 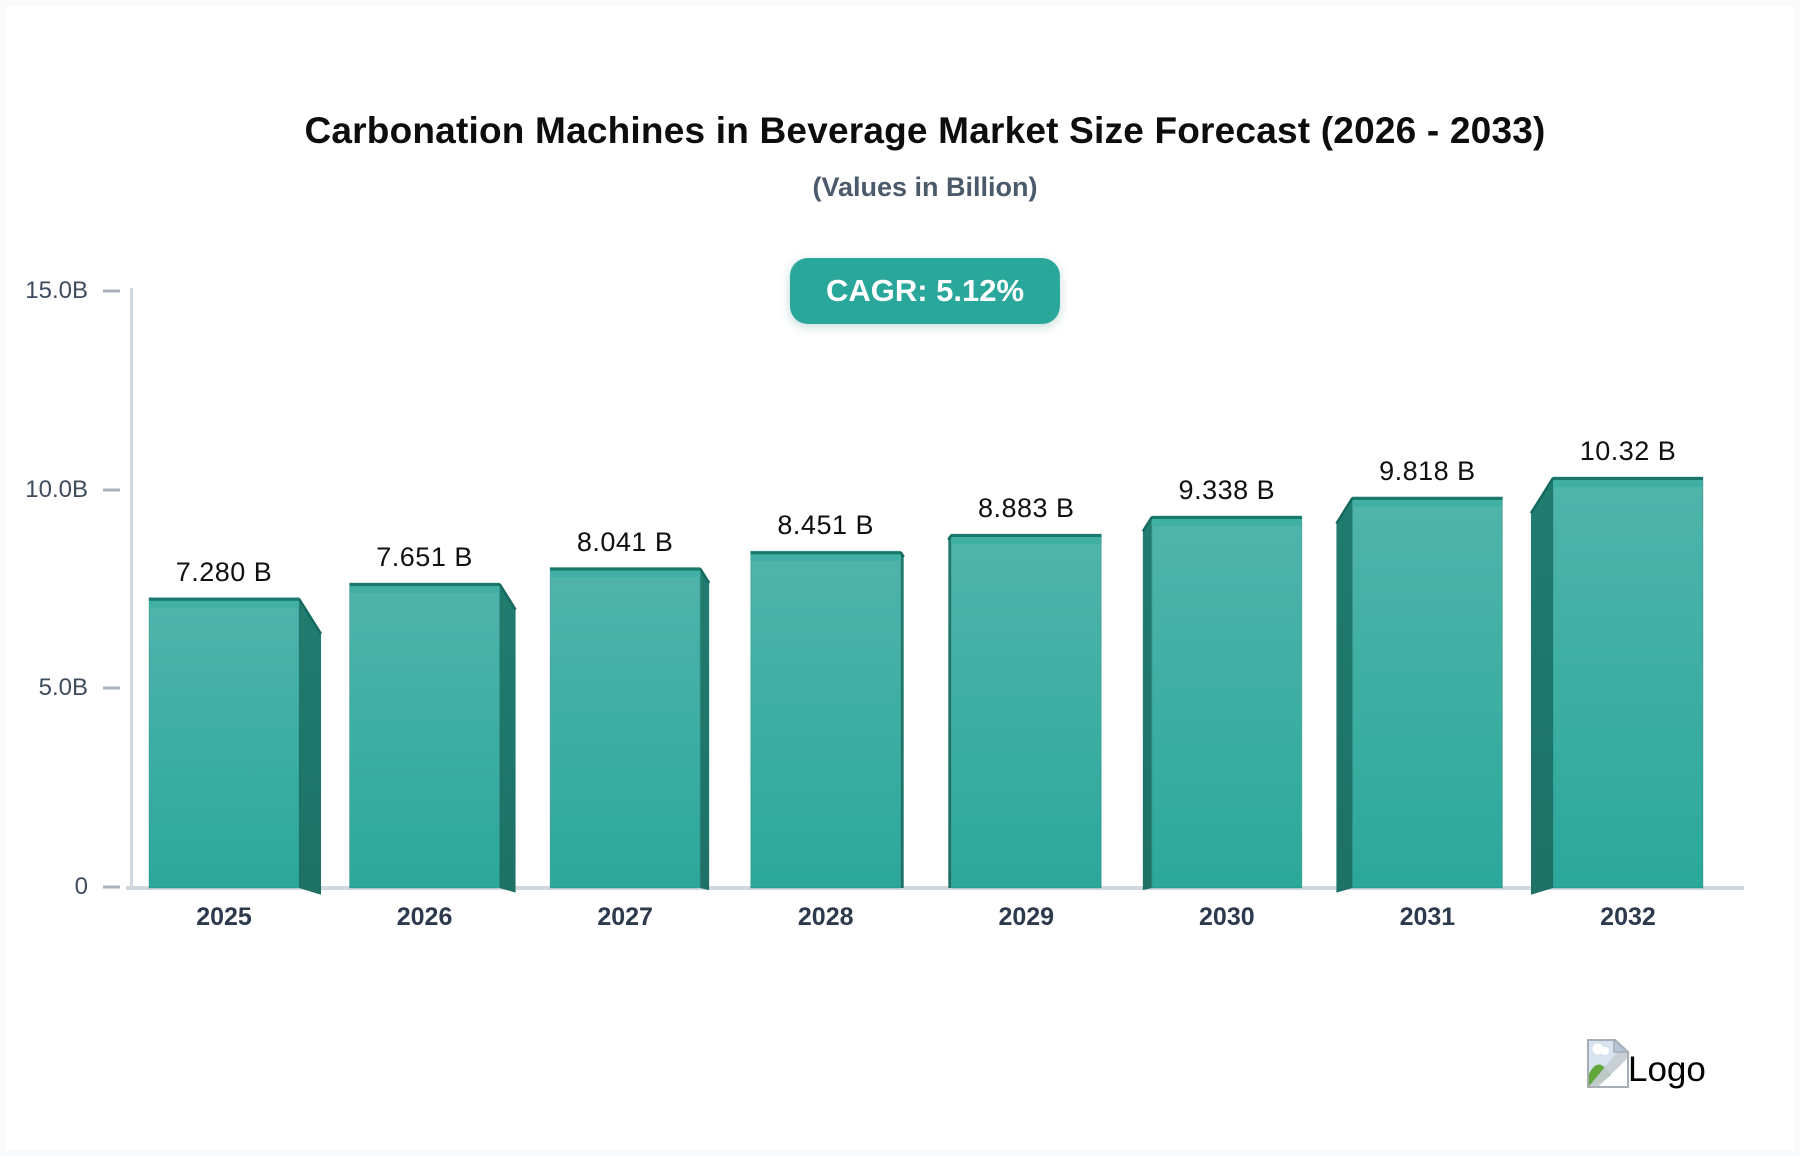 I want to click on y-tick-label: 15.0B, so click(x=56, y=291).